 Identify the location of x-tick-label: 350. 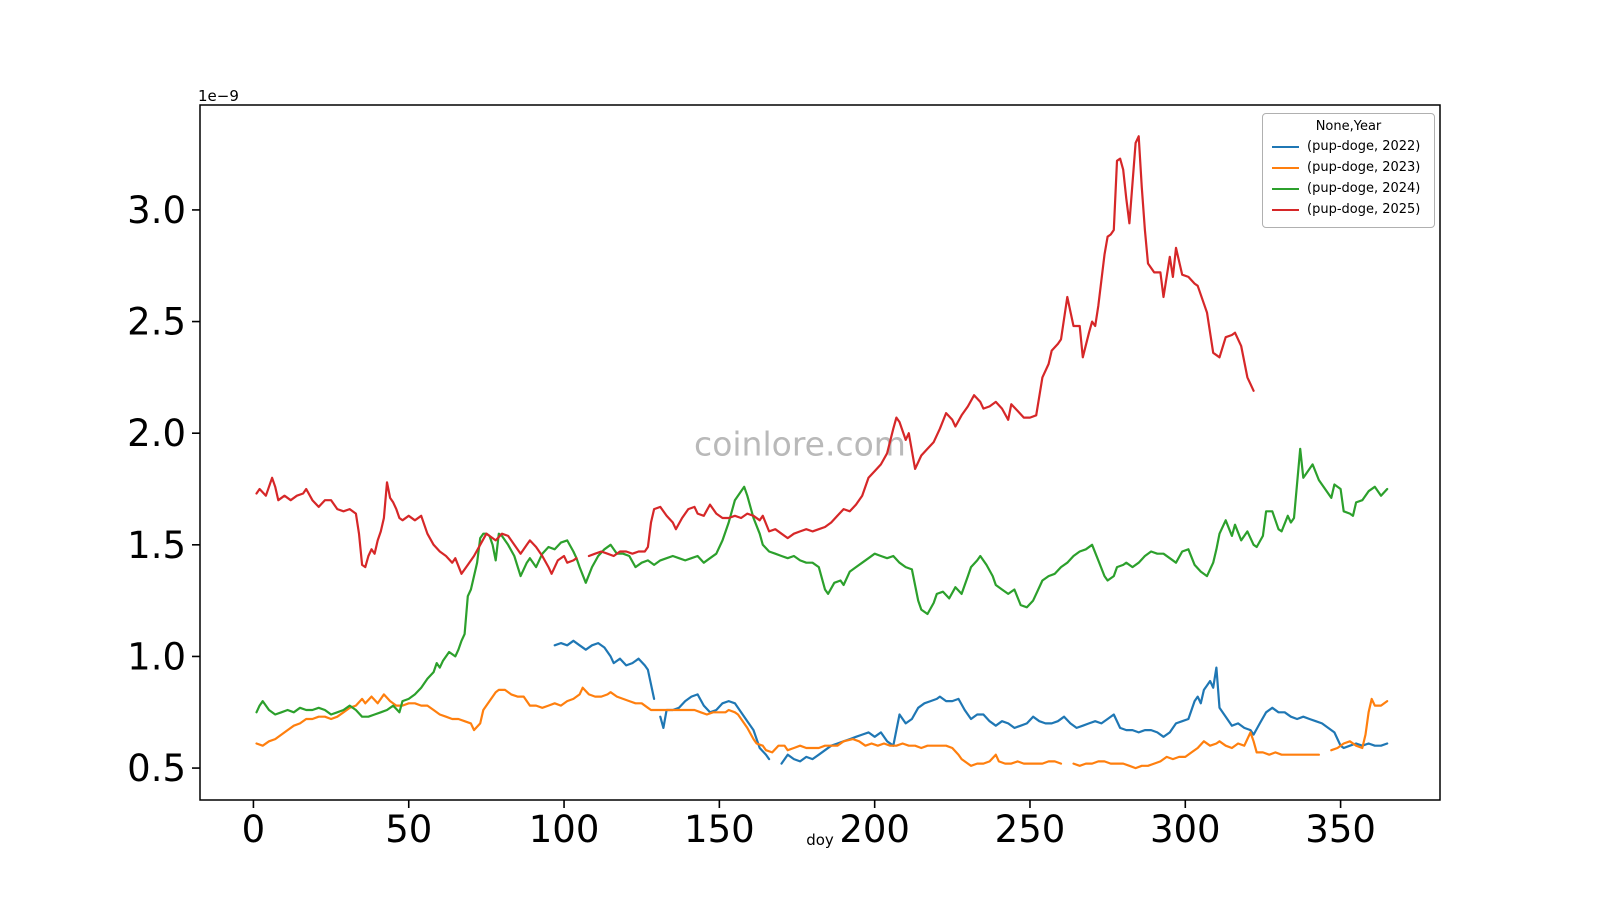
(1340, 829).